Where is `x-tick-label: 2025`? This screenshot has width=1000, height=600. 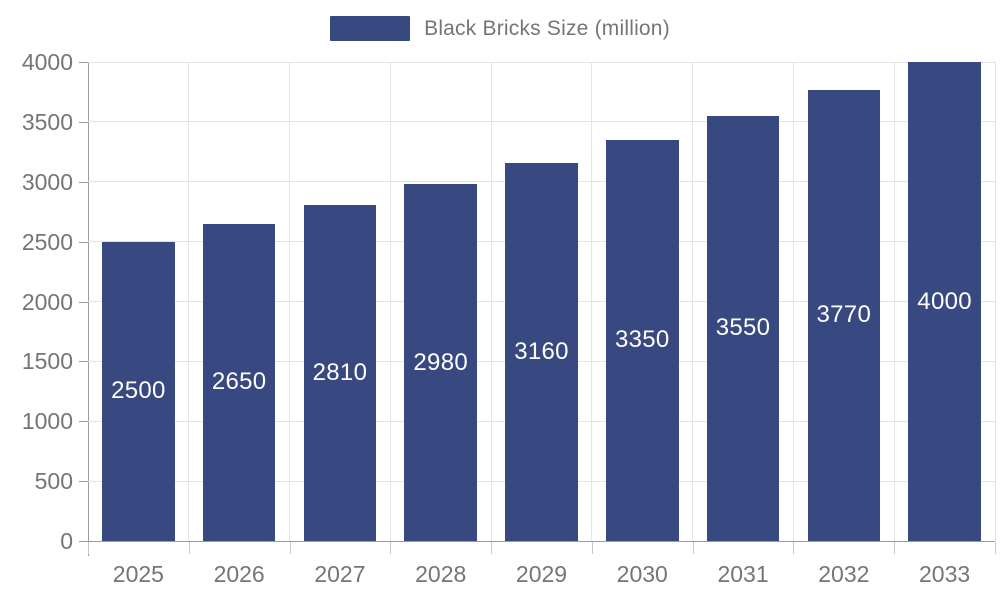 x-tick-label: 2025 is located at coordinates (138, 574).